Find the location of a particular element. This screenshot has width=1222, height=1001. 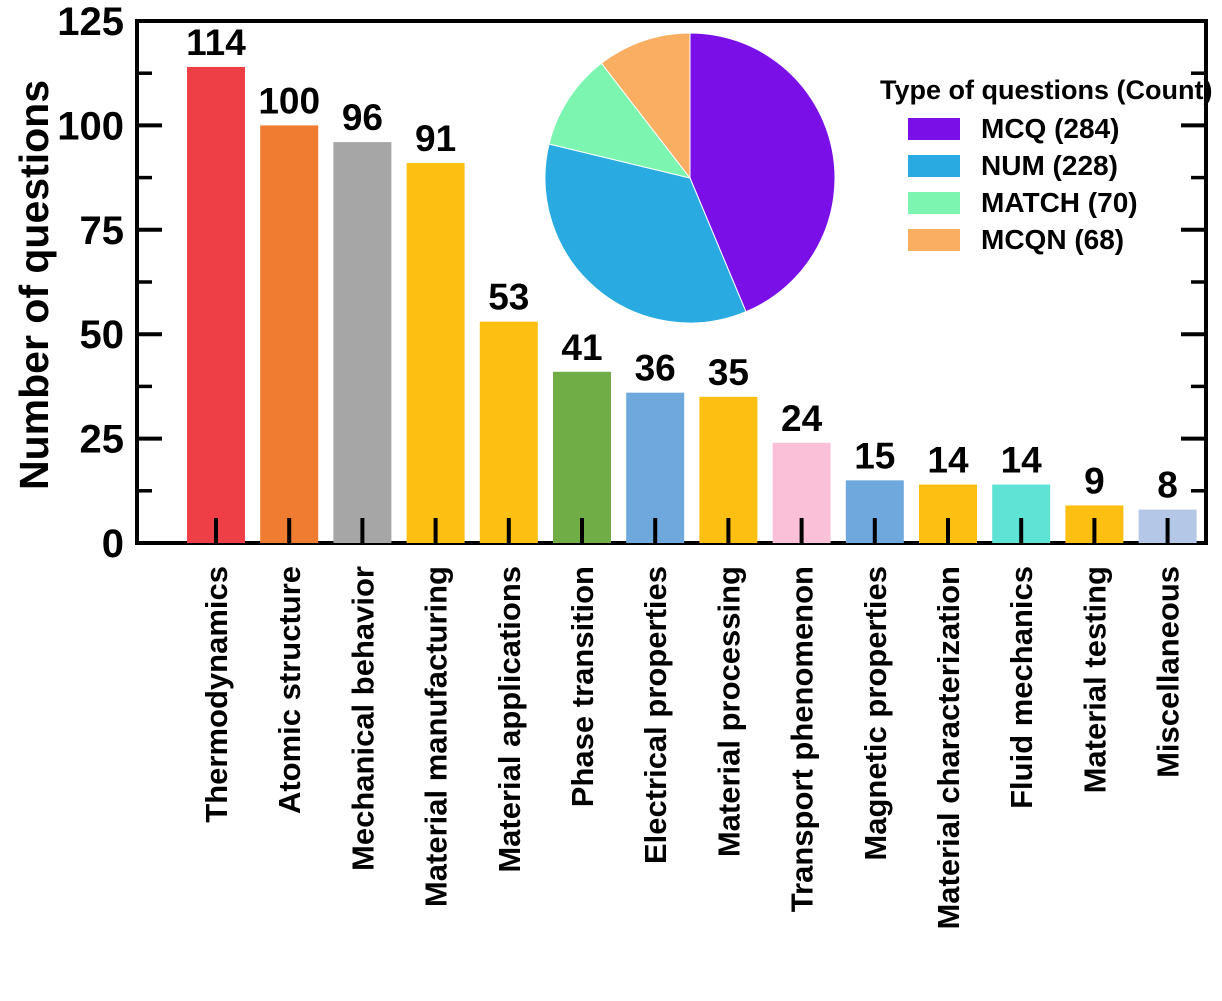

bar-value-label: 114 is located at coordinates (216, 42).